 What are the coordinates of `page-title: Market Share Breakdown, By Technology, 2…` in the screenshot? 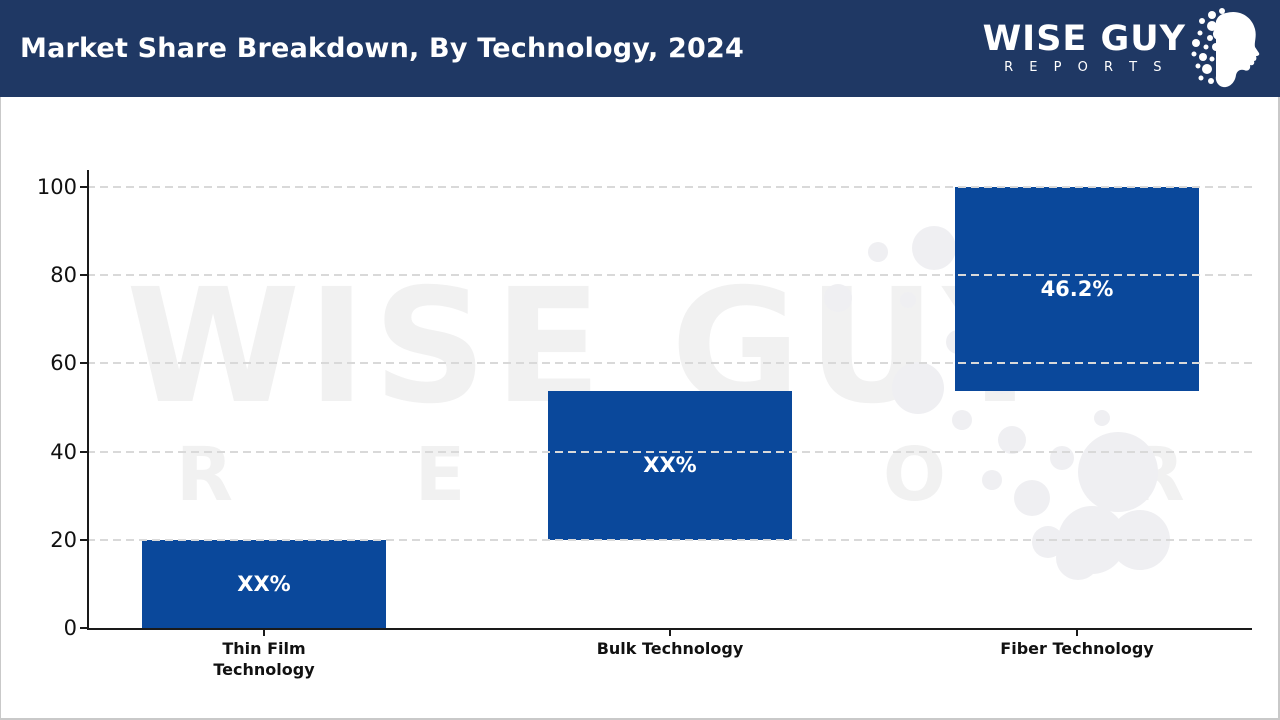 It's located at (382, 48).